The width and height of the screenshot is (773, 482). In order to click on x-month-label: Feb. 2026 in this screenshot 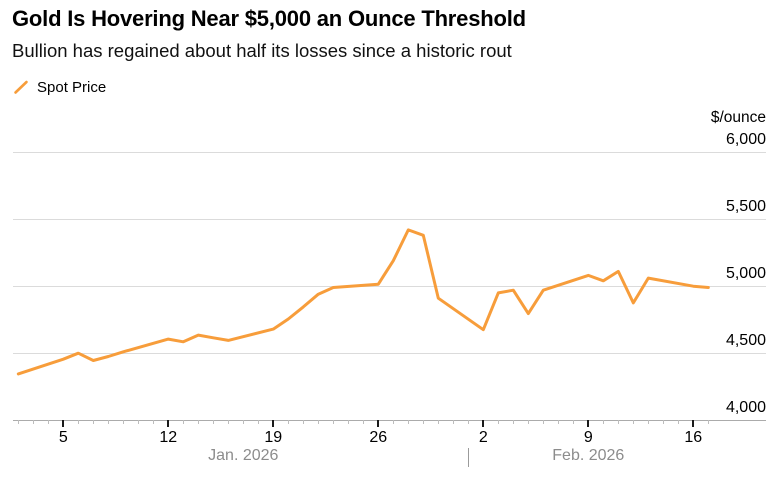, I will do `click(588, 455)`.